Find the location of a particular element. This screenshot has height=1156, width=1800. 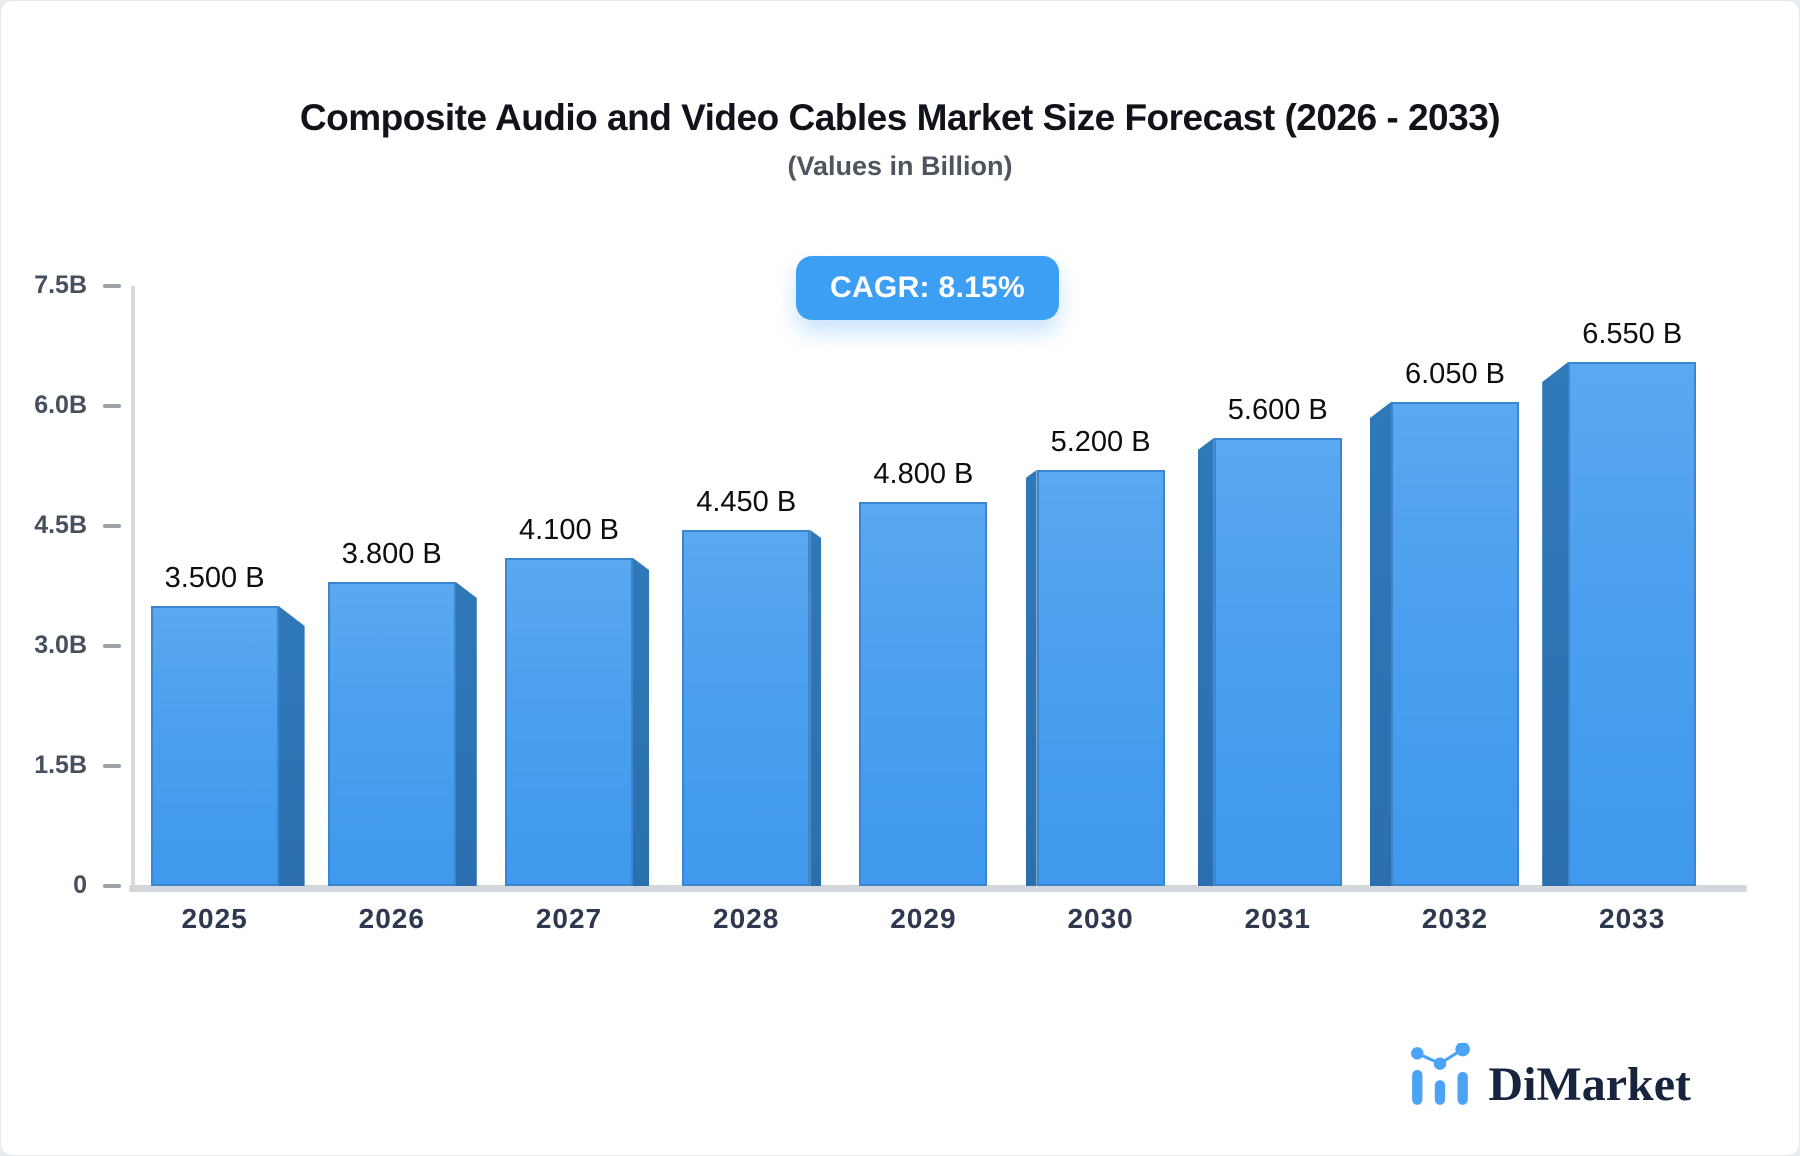

bar-2028-side-face is located at coordinates (816, 708).